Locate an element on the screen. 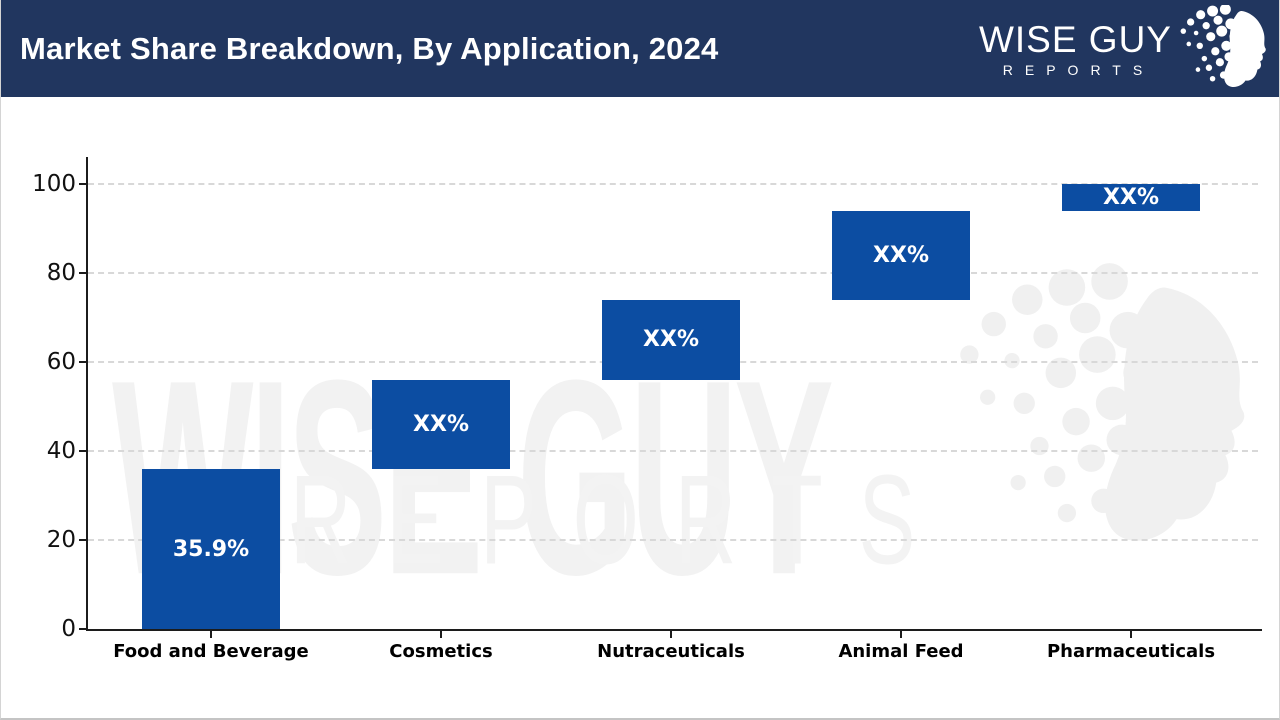 This screenshot has height=720, width=1280. bar-pharmaceuticals: XX% is located at coordinates (1131, 197).